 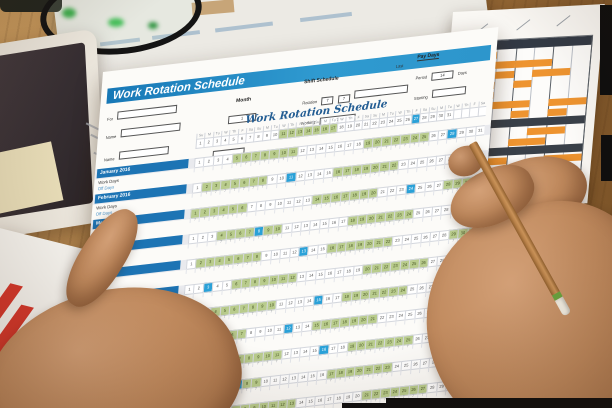 I want to click on period-unit: Days, so click(x=462, y=72).